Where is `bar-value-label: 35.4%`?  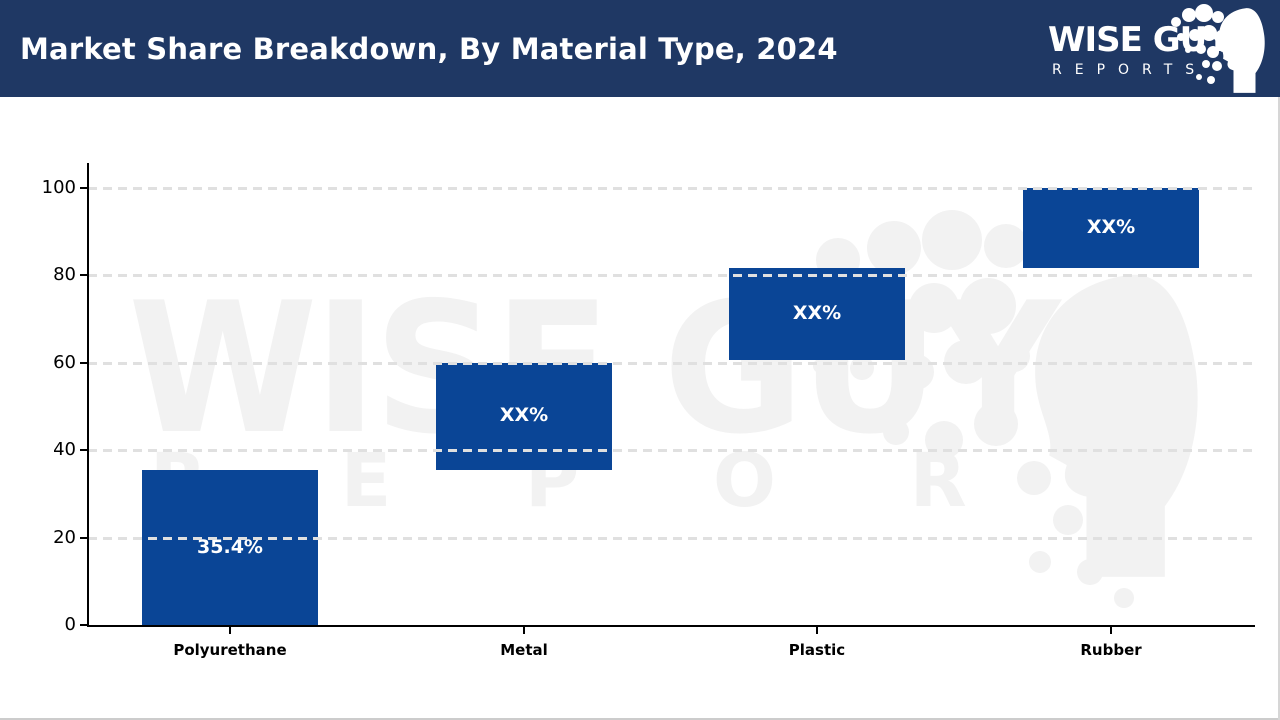
bar-value-label: 35.4% is located at coordinates (230, 546).